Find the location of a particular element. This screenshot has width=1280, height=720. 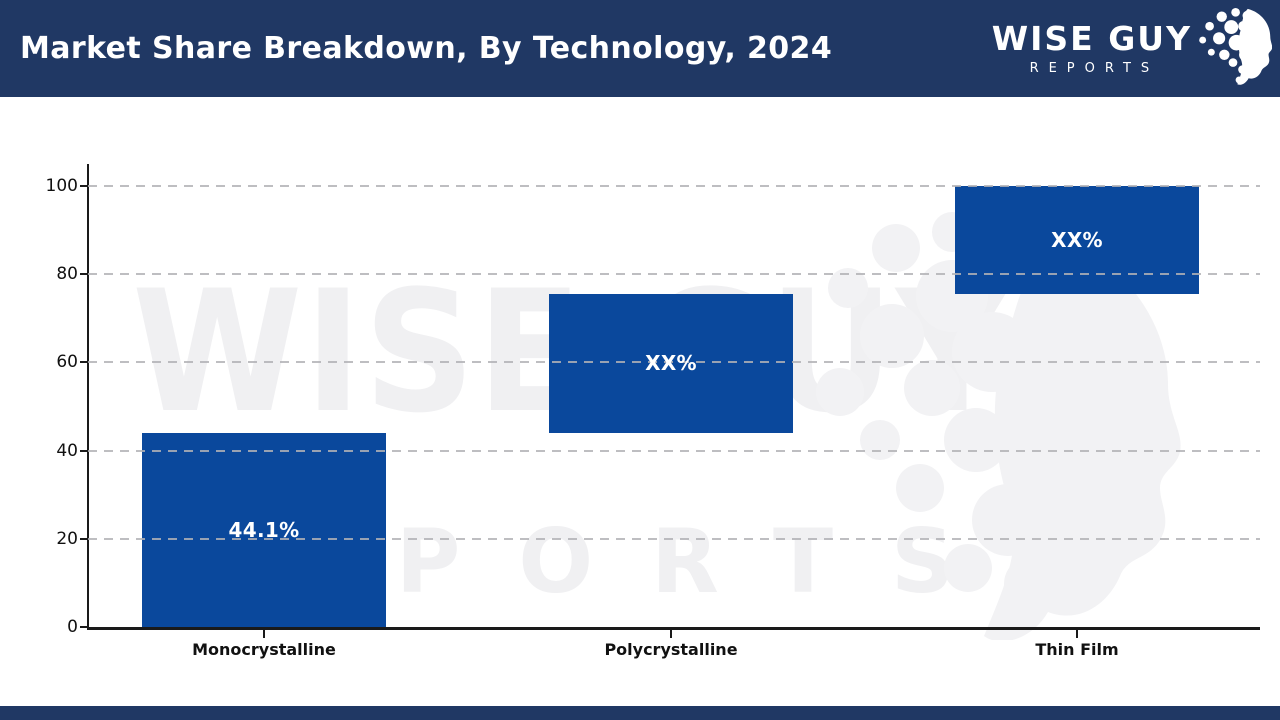

x-label-monocrystalline: Monocrystalline is located at coordinates (264, 649).